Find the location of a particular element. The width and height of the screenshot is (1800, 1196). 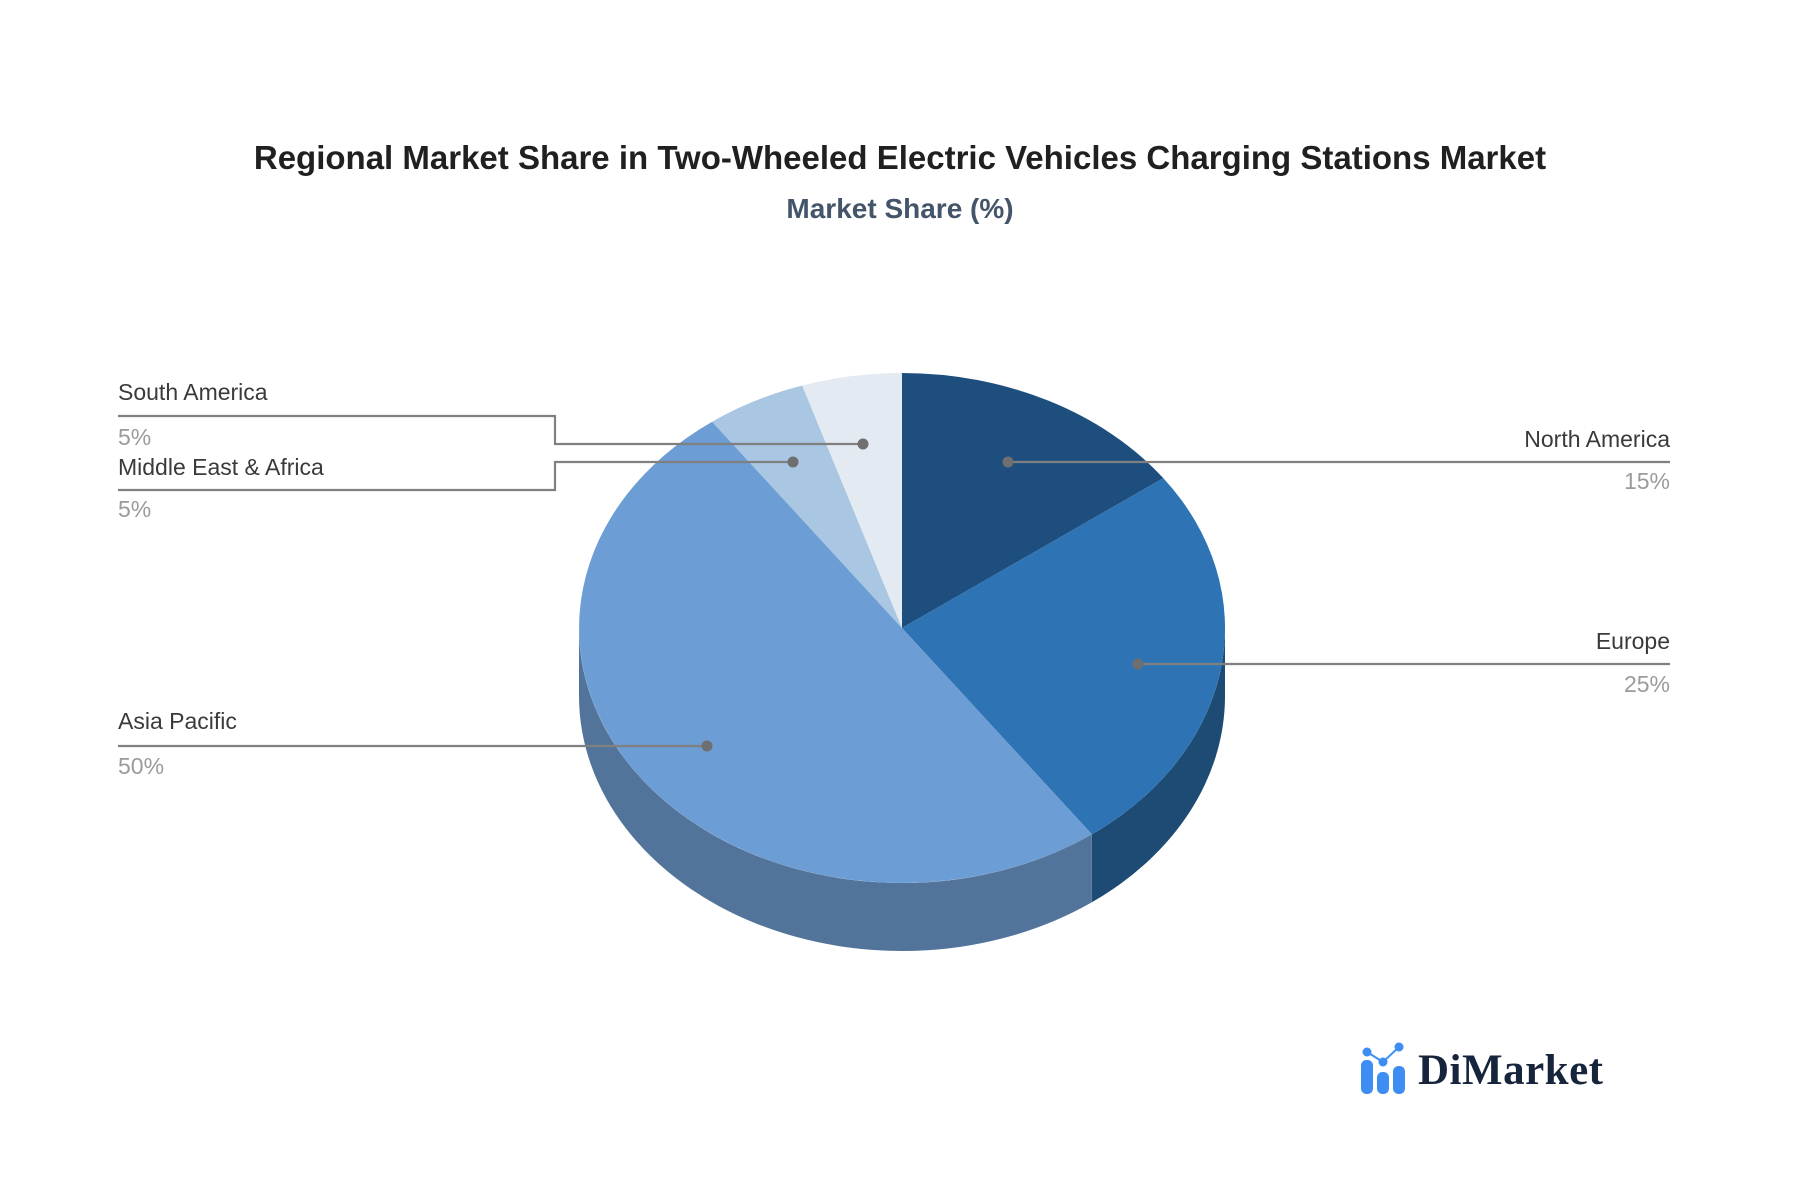

pie-slice-side-europe is located at coordinates (1158, 765).